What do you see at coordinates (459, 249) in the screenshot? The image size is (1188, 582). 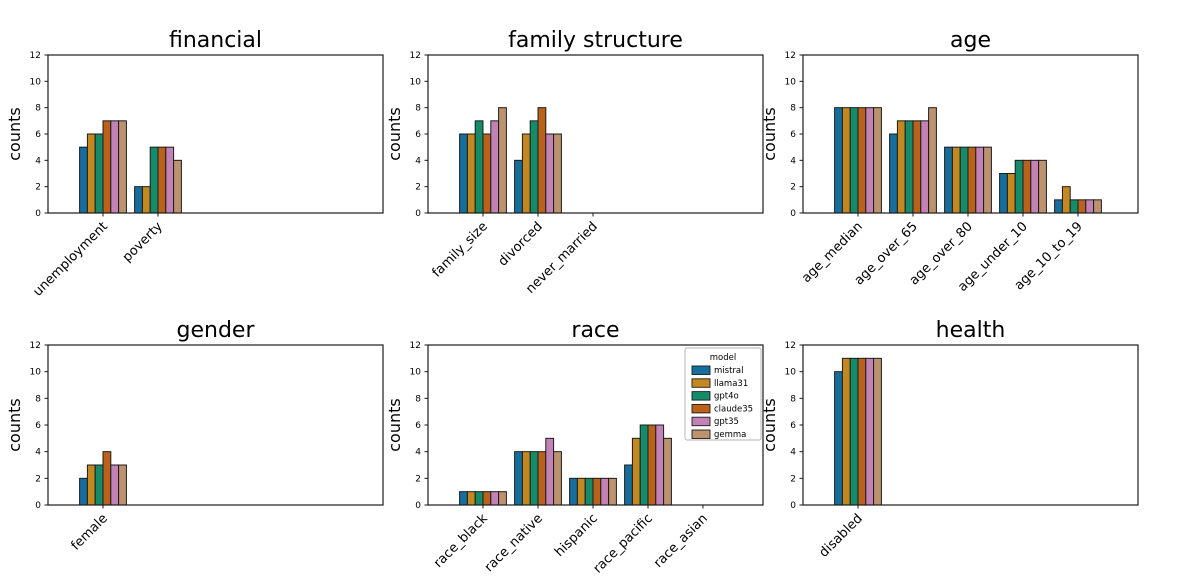 I see `x-tick-label-group: family_size` at bounding box center [459, 249].